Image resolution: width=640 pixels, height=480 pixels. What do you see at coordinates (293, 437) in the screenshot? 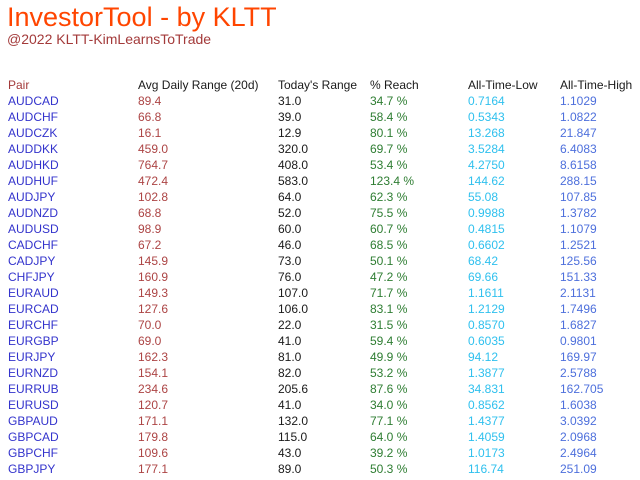
I see `today-range-cell: 115.0` at bounding box center [293, 437].